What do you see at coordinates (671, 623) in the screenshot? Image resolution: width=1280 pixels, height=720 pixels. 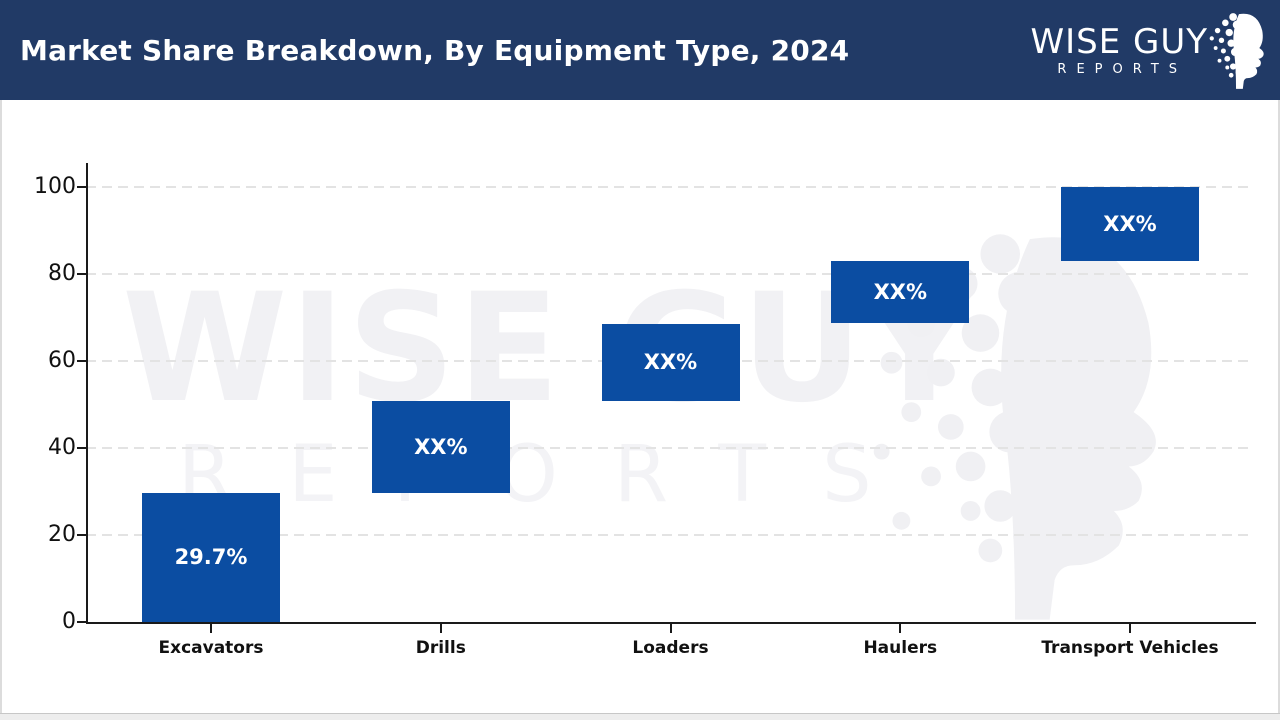 I see `x-axis-line` at bounding box center [671, 623].